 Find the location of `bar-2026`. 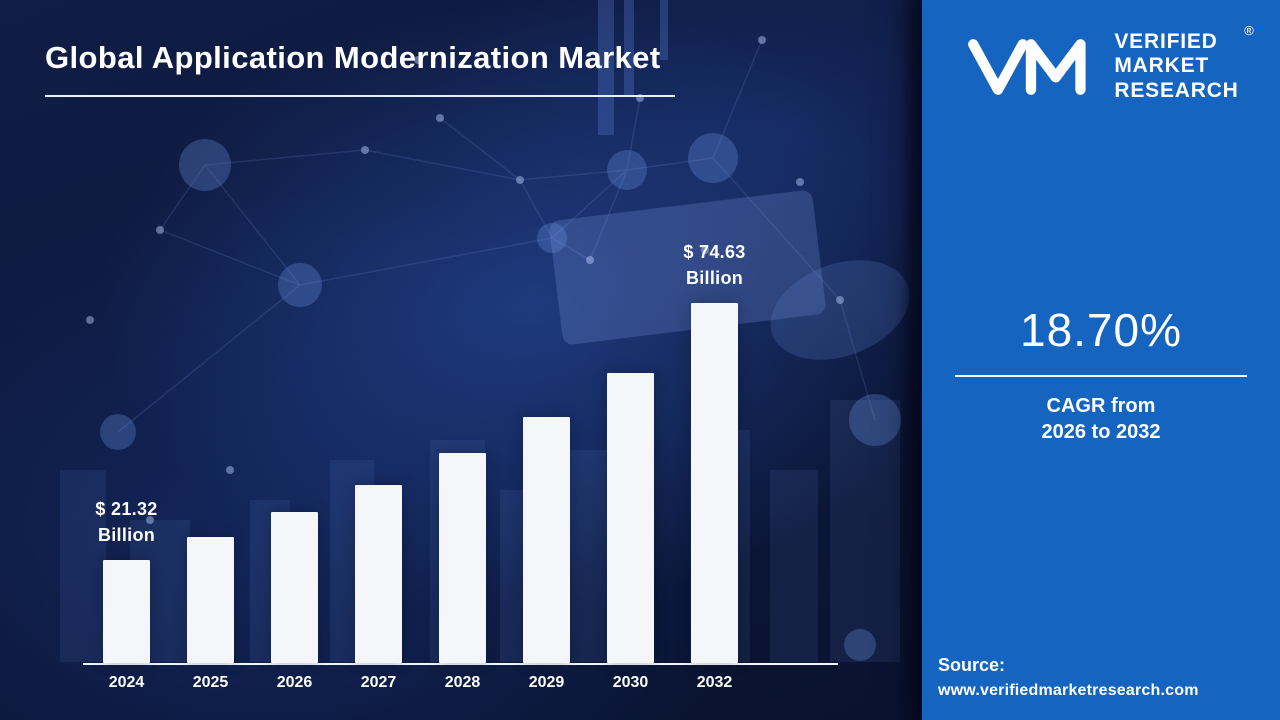

bar-2026 is located at coordinates (294, 587).